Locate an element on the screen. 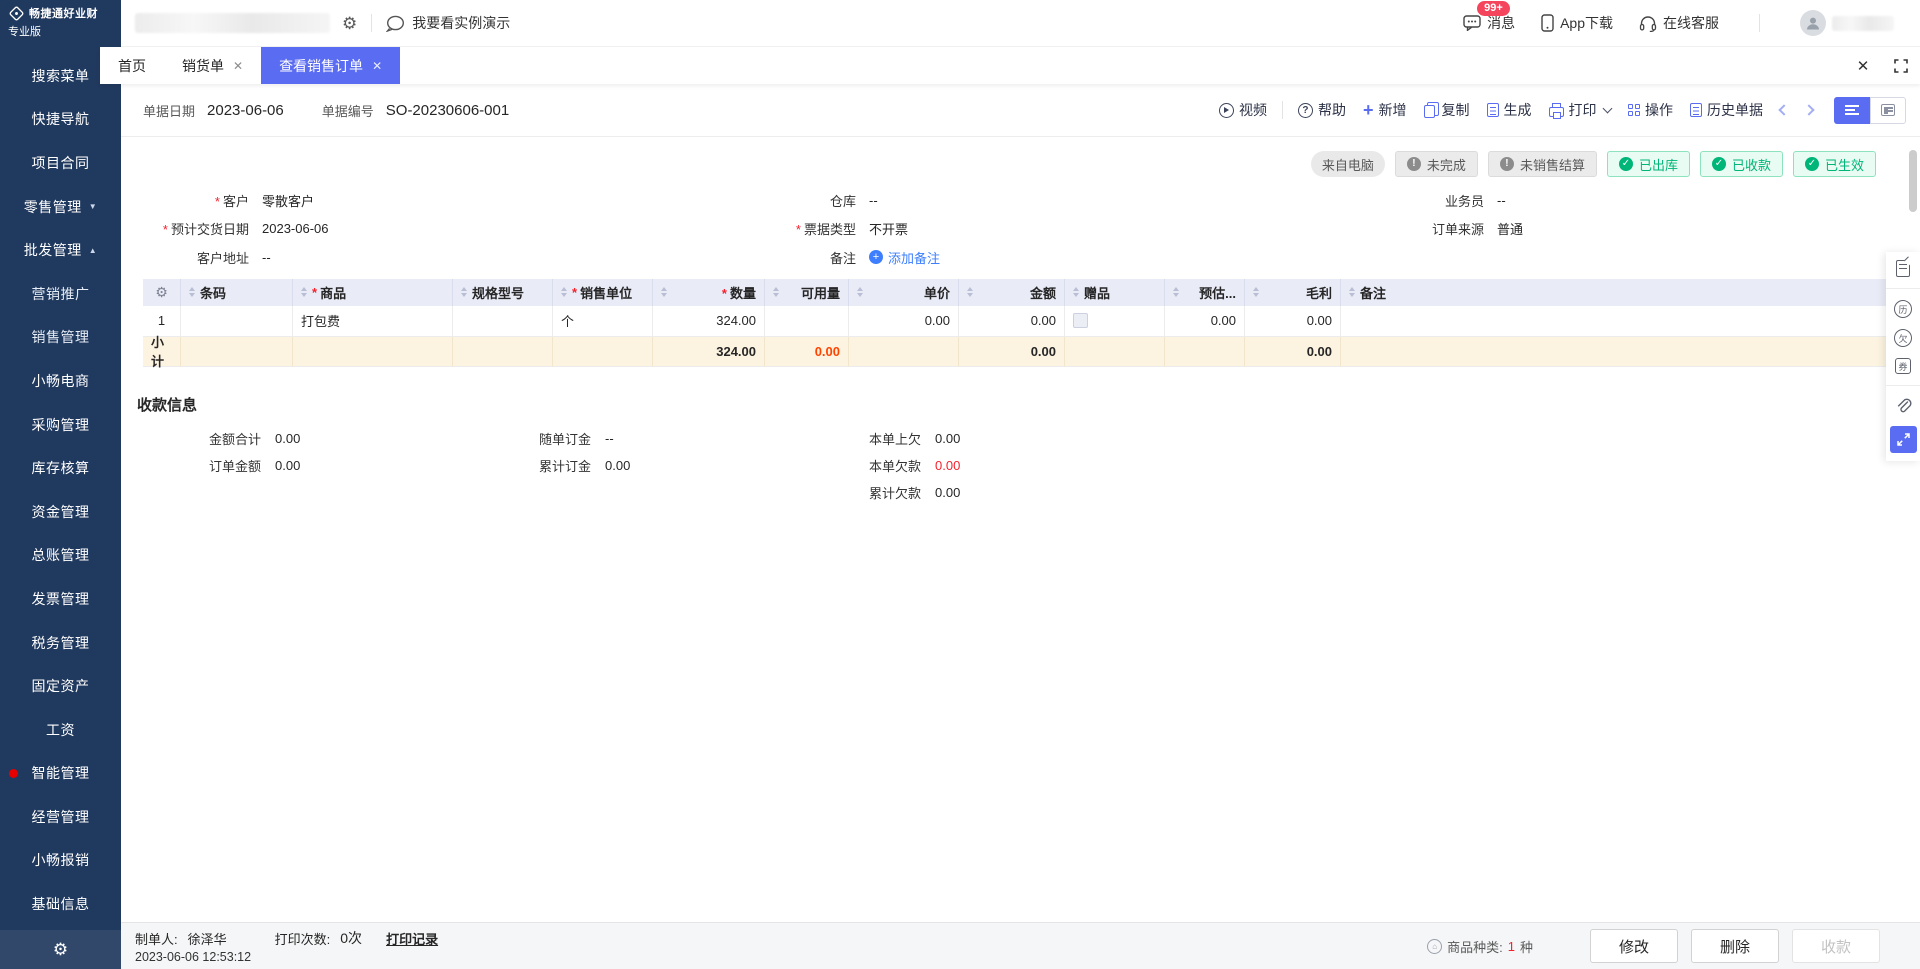 The width and height of the screenshot is (1920, 969). list-view-button is located at coordinates (1852, 110).